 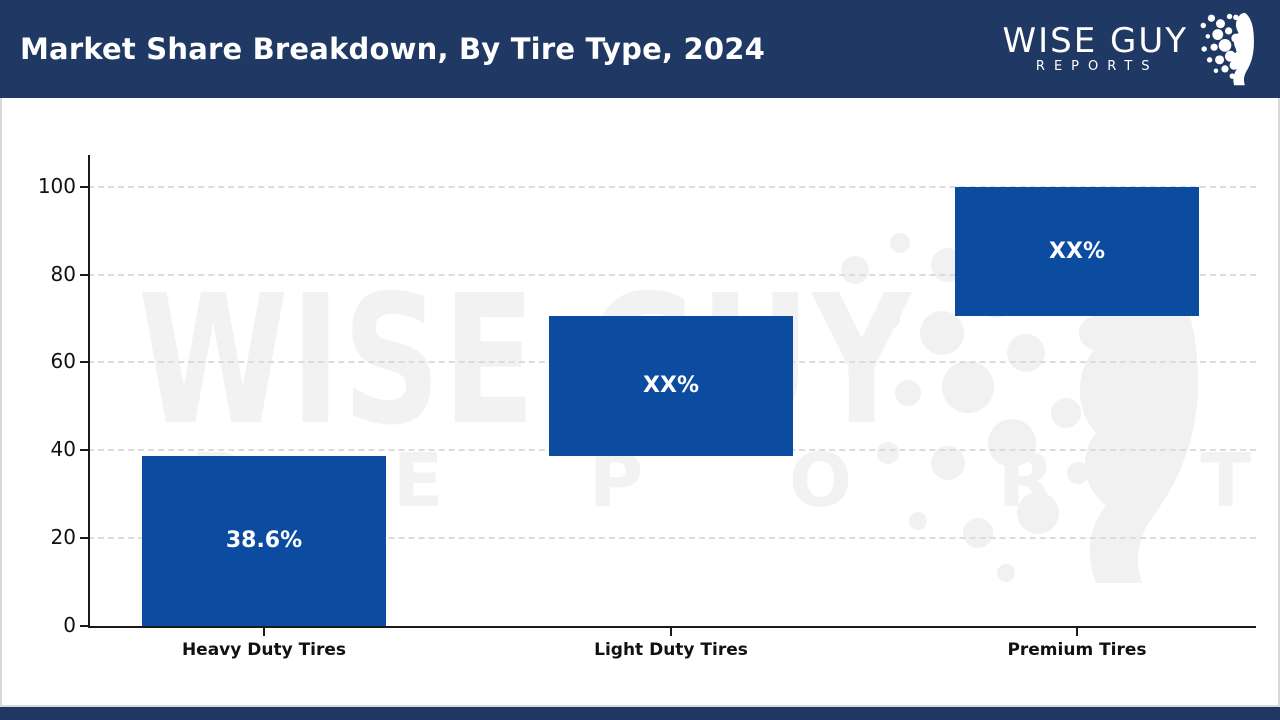 I want to click on wiseguy-logo: WISE GUY REPORTS, so click(x=1128, y=49).